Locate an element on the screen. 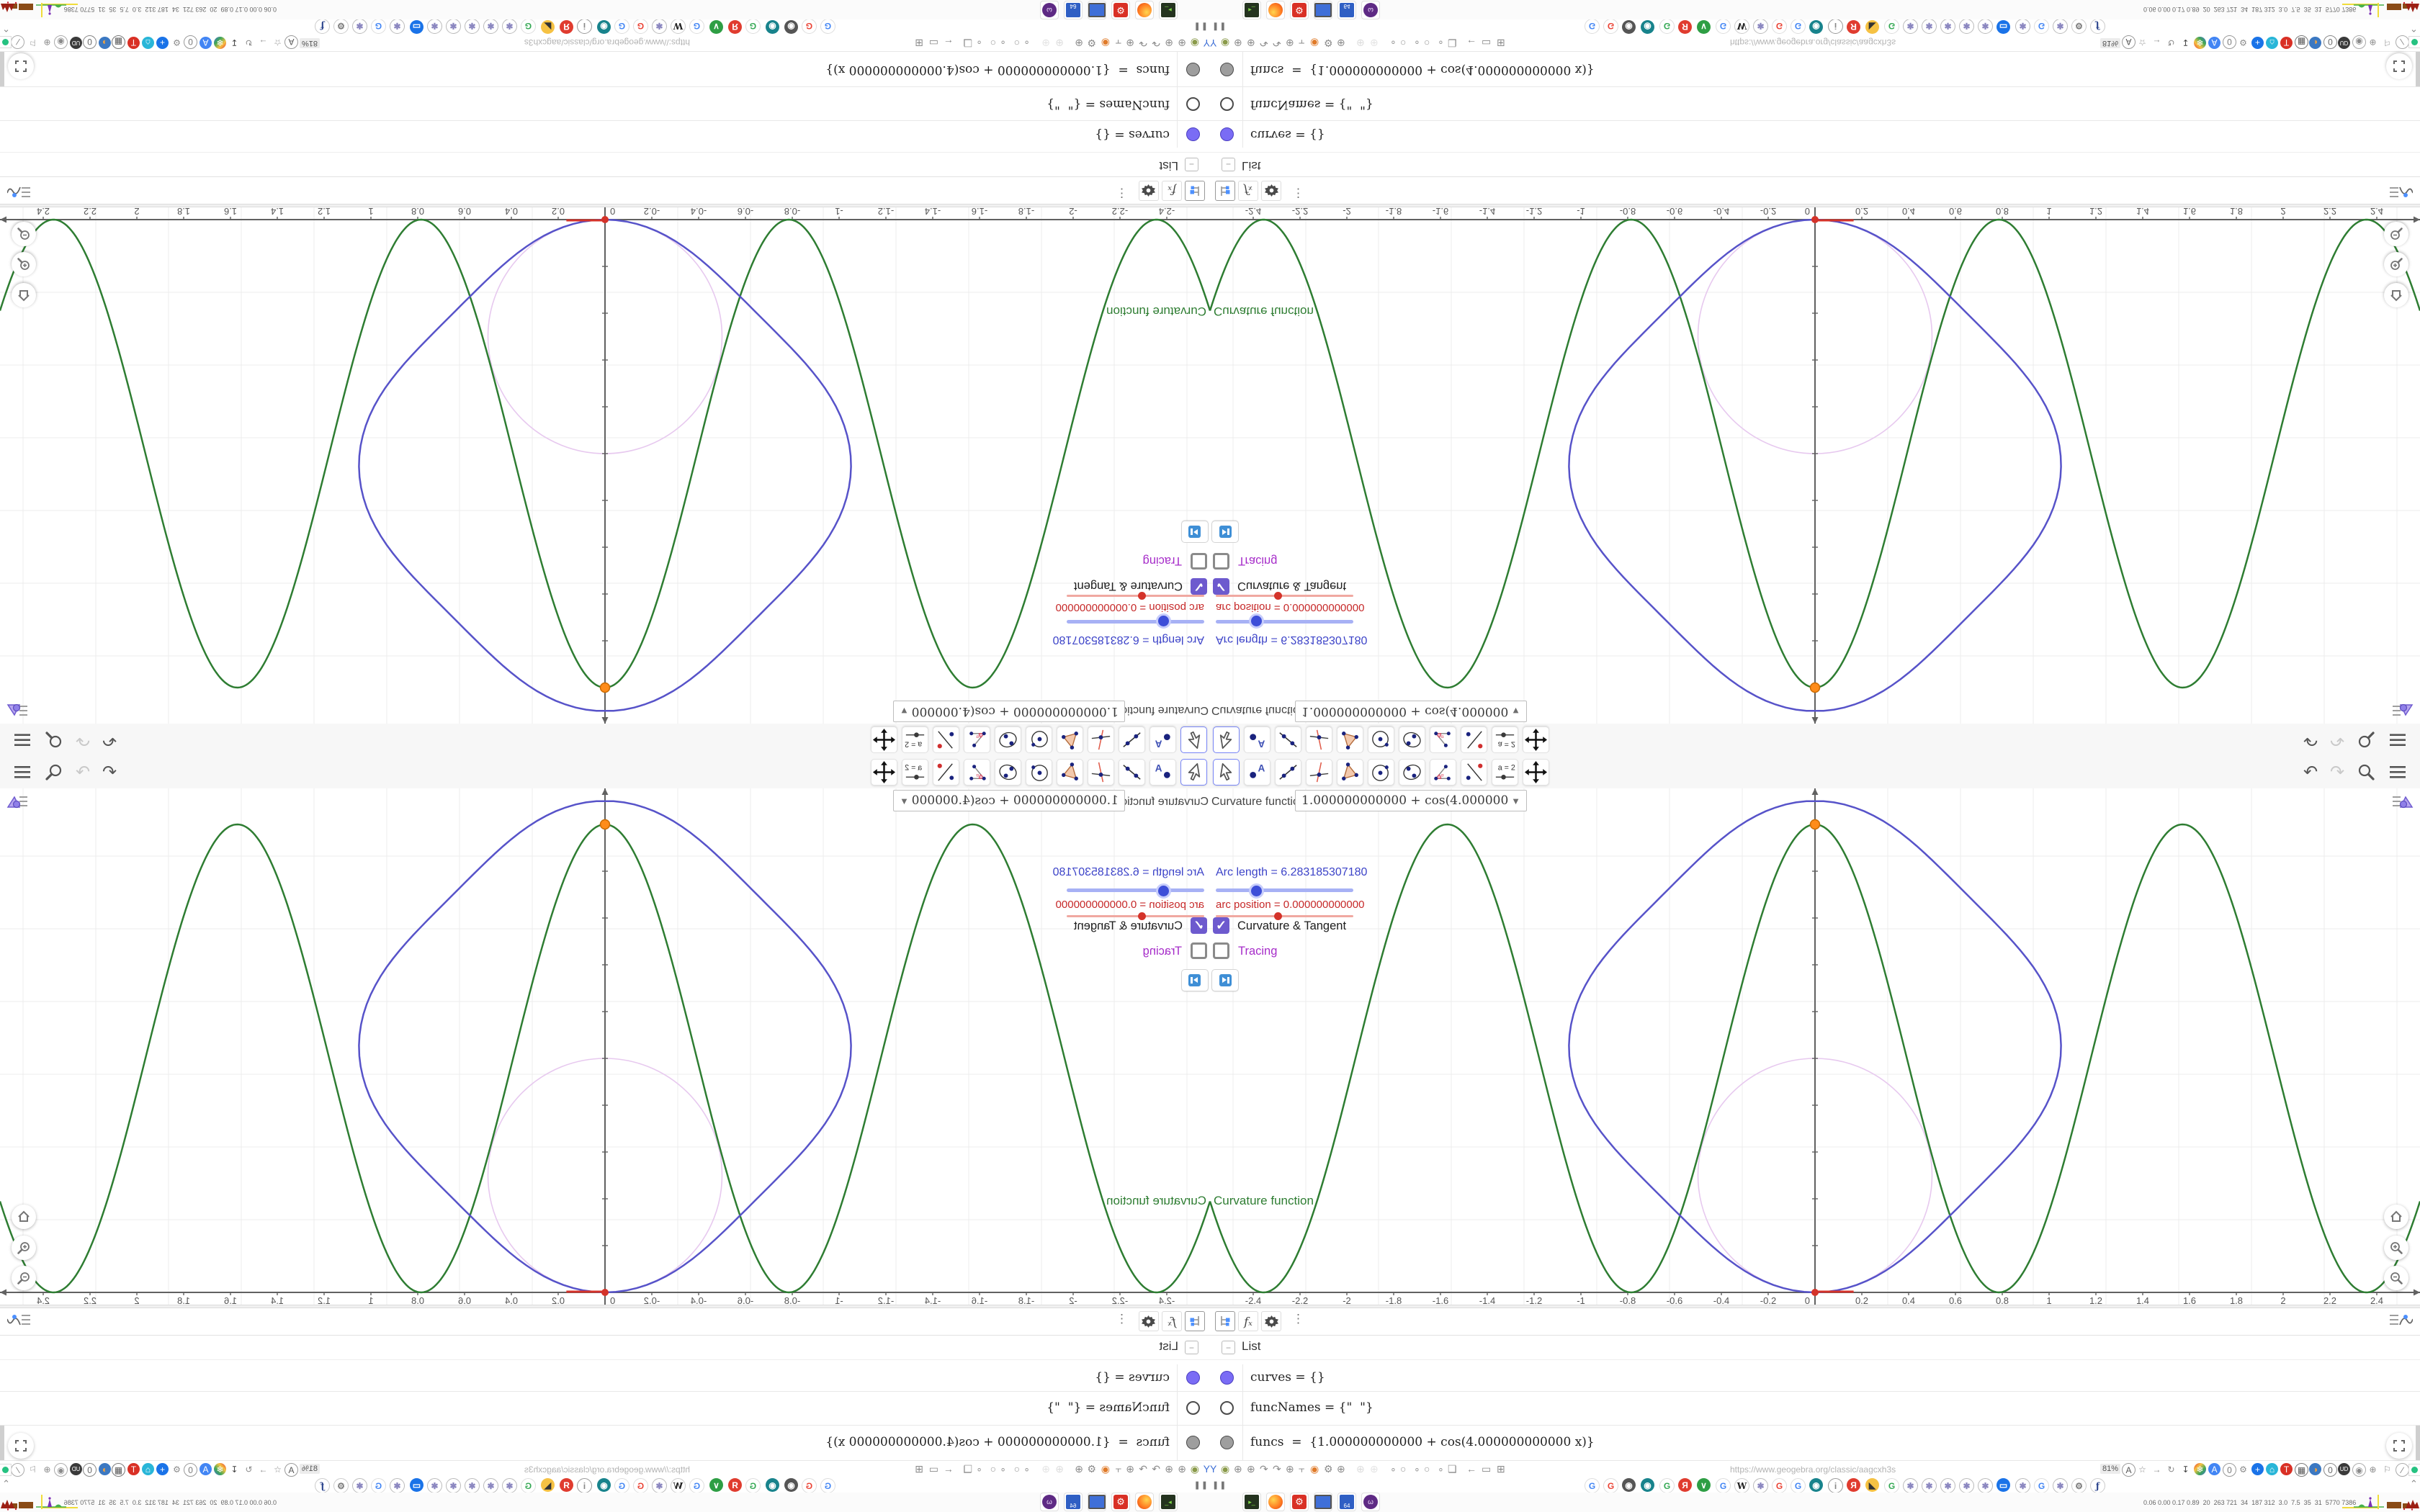 This screenshot has height=1512, width=2420. scrollbar-thumb is located at coordinates (2418, 69).